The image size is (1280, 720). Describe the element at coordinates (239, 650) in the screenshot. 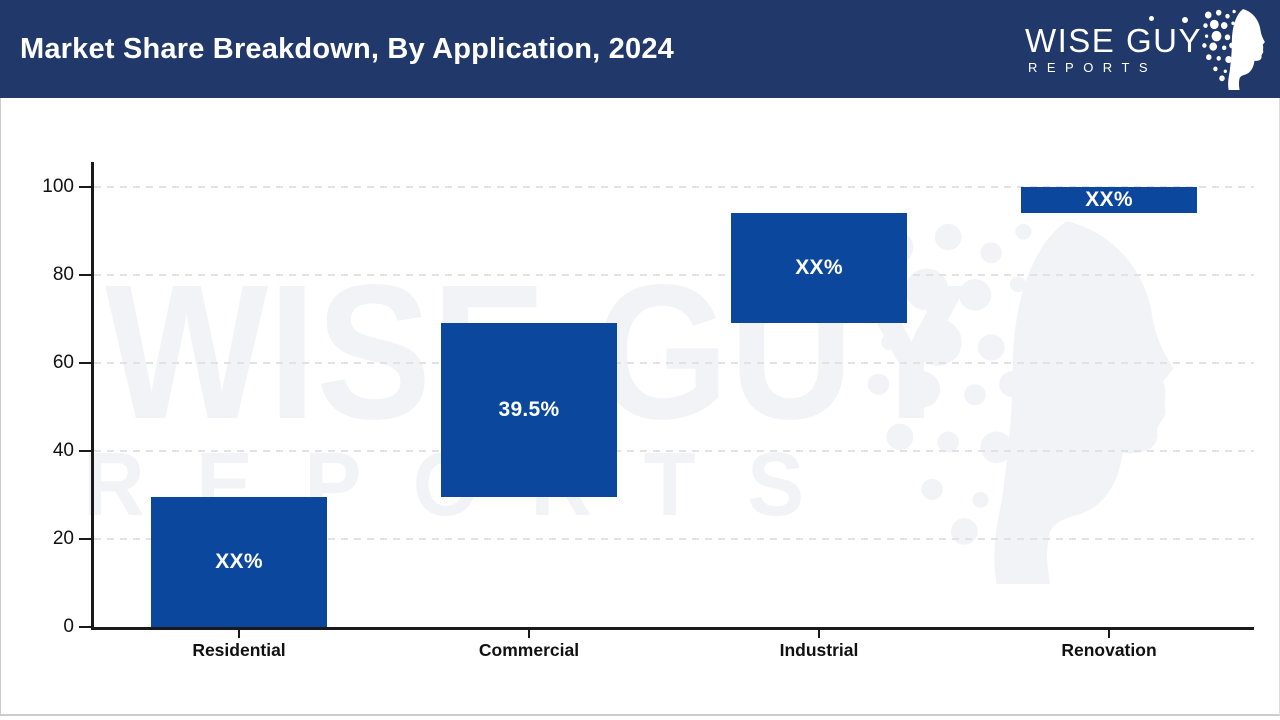

I see `category-label: Residential` at that location.